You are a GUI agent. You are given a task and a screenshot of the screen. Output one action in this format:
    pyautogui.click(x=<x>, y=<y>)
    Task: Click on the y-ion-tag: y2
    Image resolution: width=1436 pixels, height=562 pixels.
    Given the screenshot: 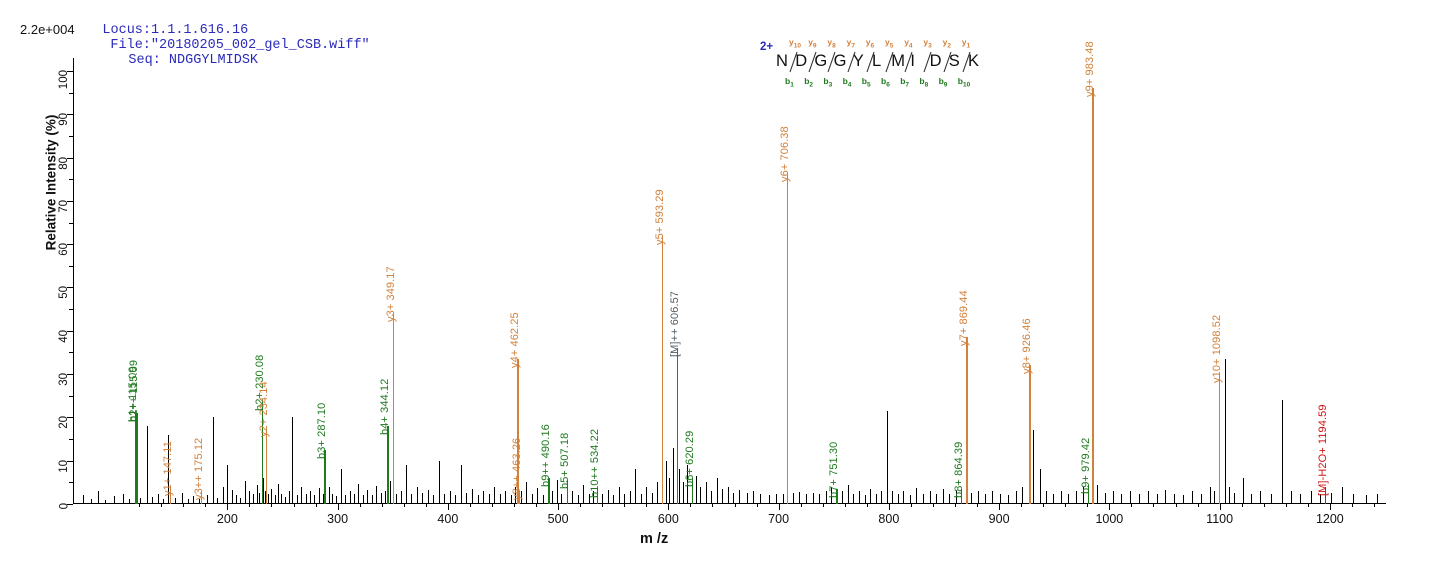 What is the action you would take?
    pyautogui.click(x=946, y=43)
    